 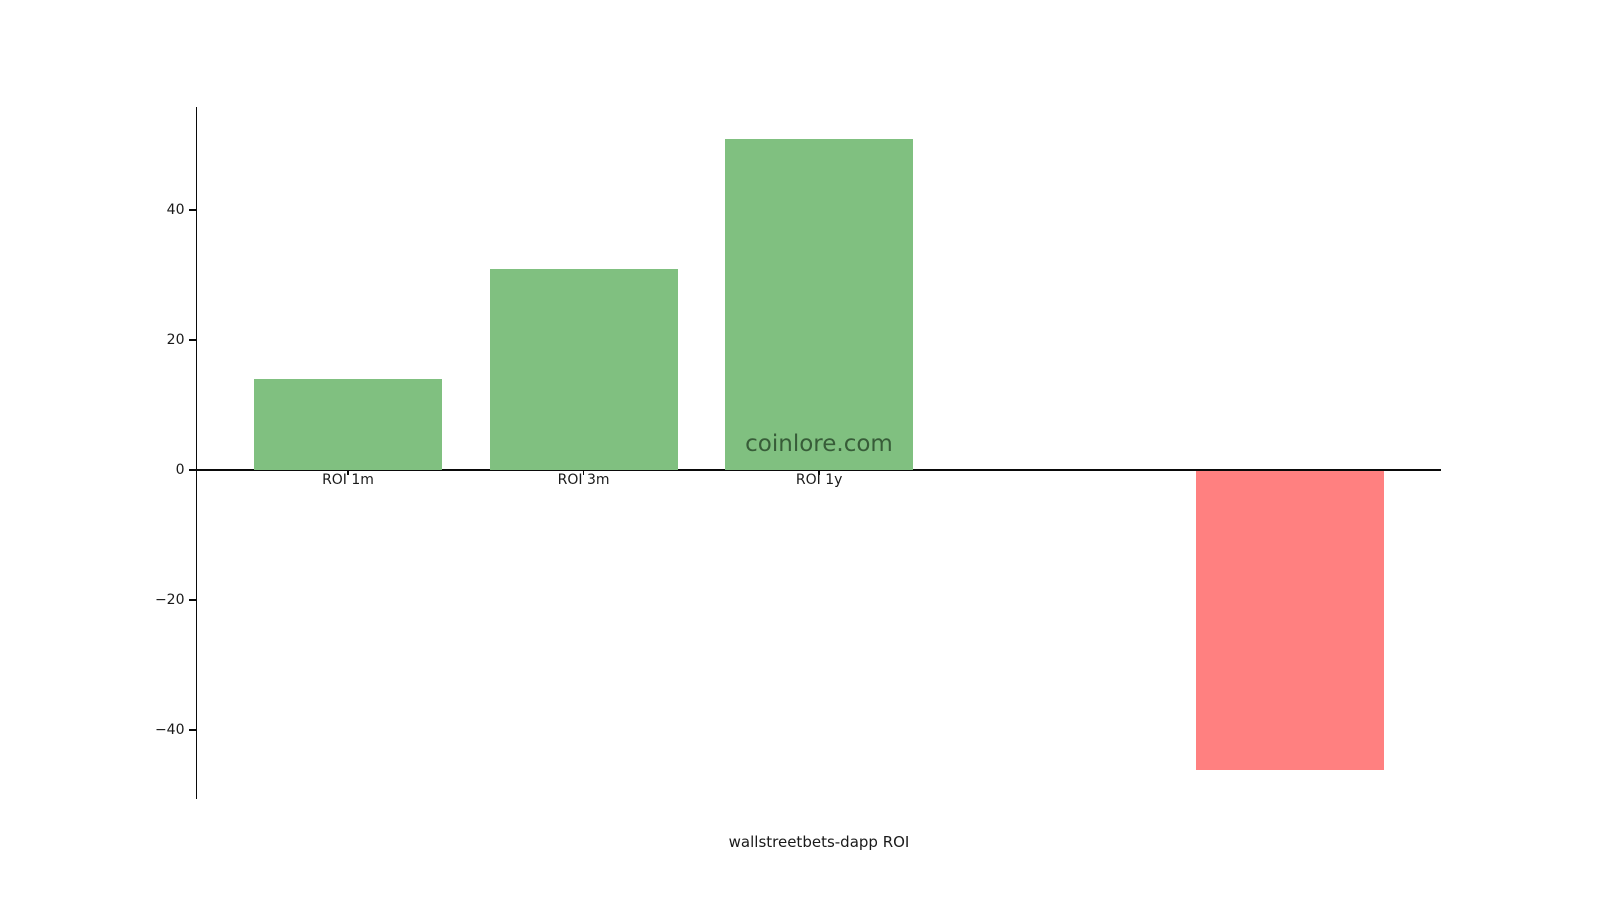 What do you see at coordinates (196, 453) in the screenshot?
I see `y-axis-line` at bounding box center [196, 453].